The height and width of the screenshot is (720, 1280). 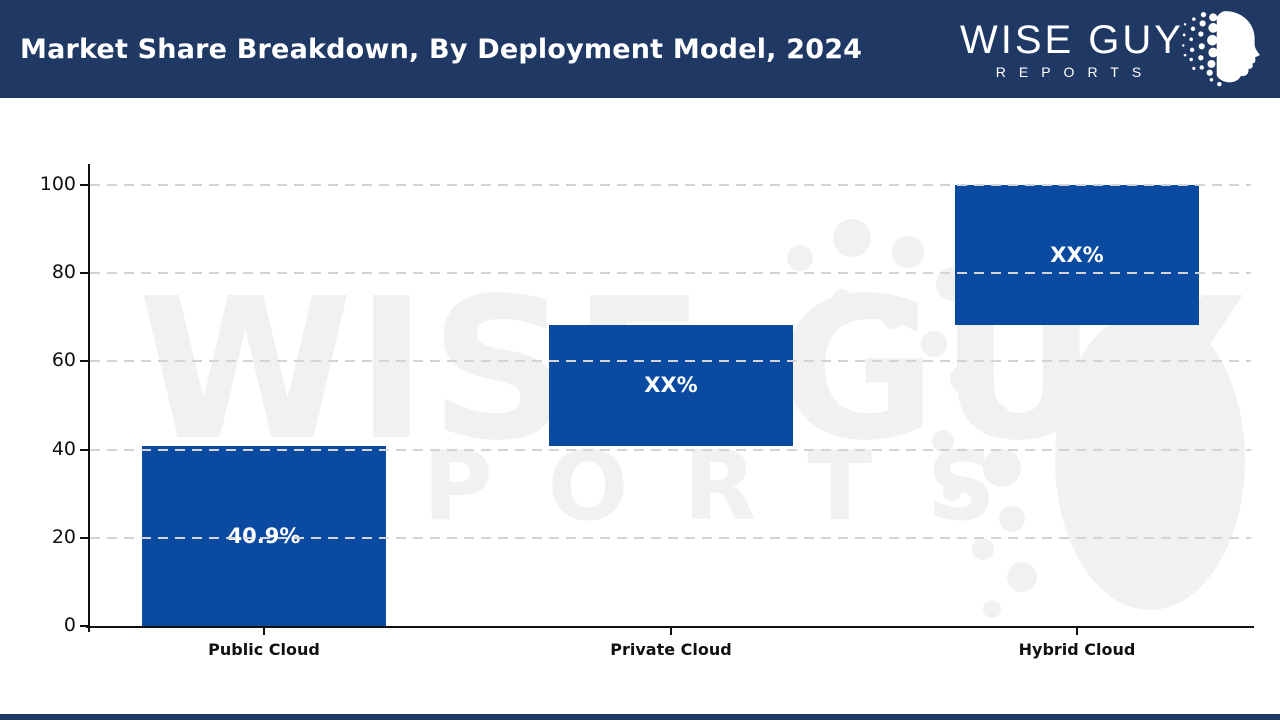 What do you see at coordinates (640, 717) in the screenshot?
I see `footer-bar` at bounding box center [640, 717].